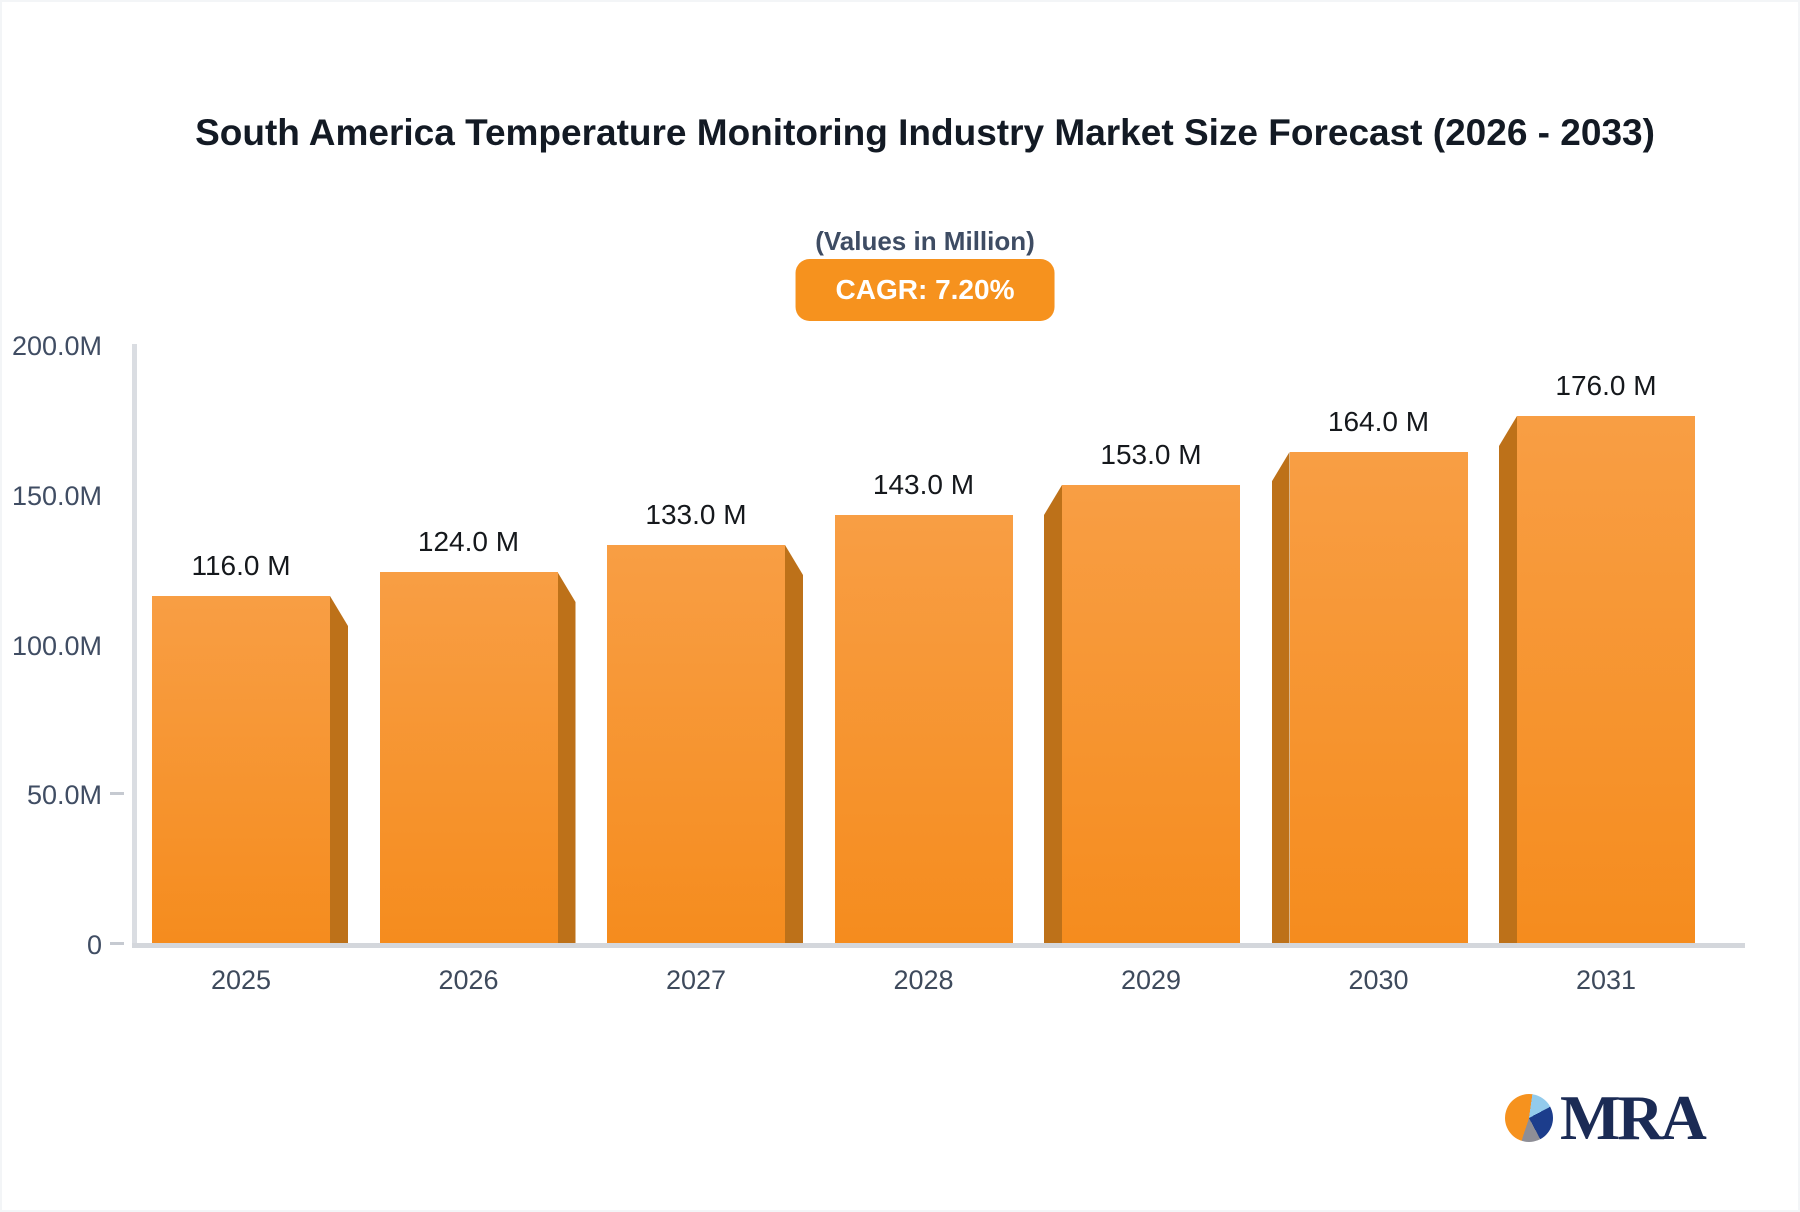 The image size is (1800, 1212). I want to click on cagr-badge: CAGR: 7.20%, so click(925, 290).